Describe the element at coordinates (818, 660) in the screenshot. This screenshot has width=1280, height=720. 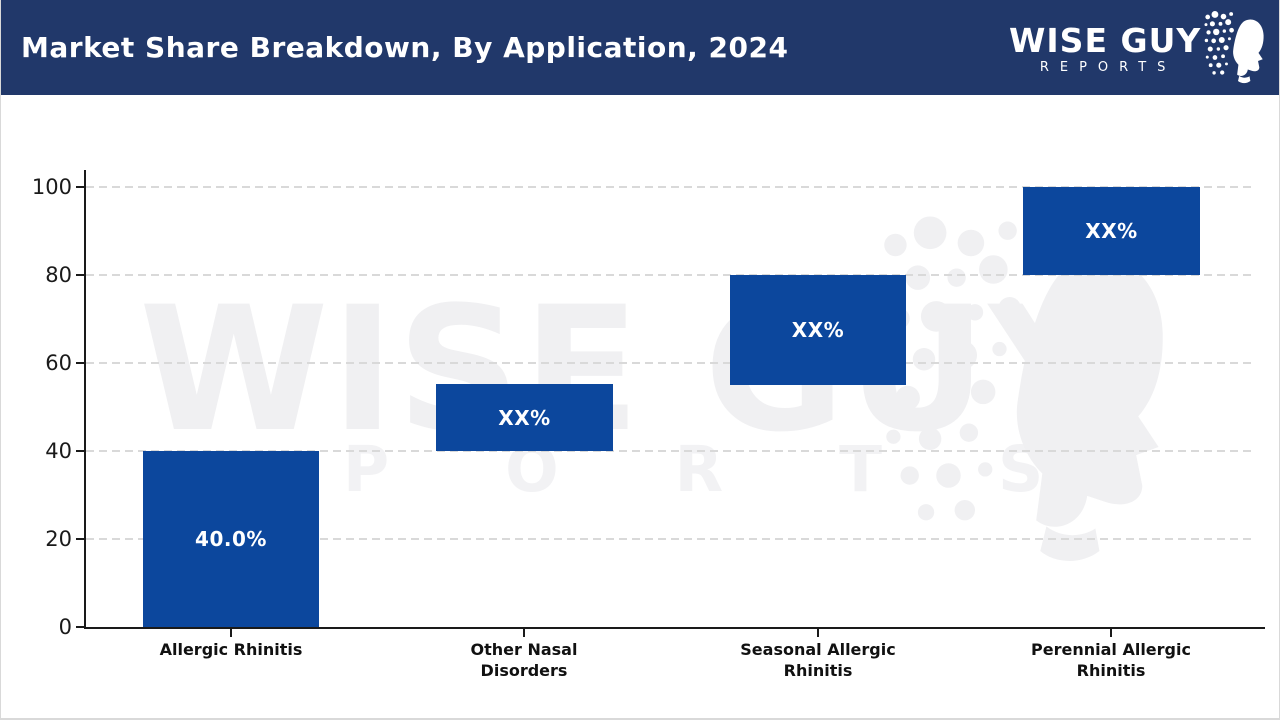
I see `x-category-label: Seasonal Allergic Rhinitis` at that location.